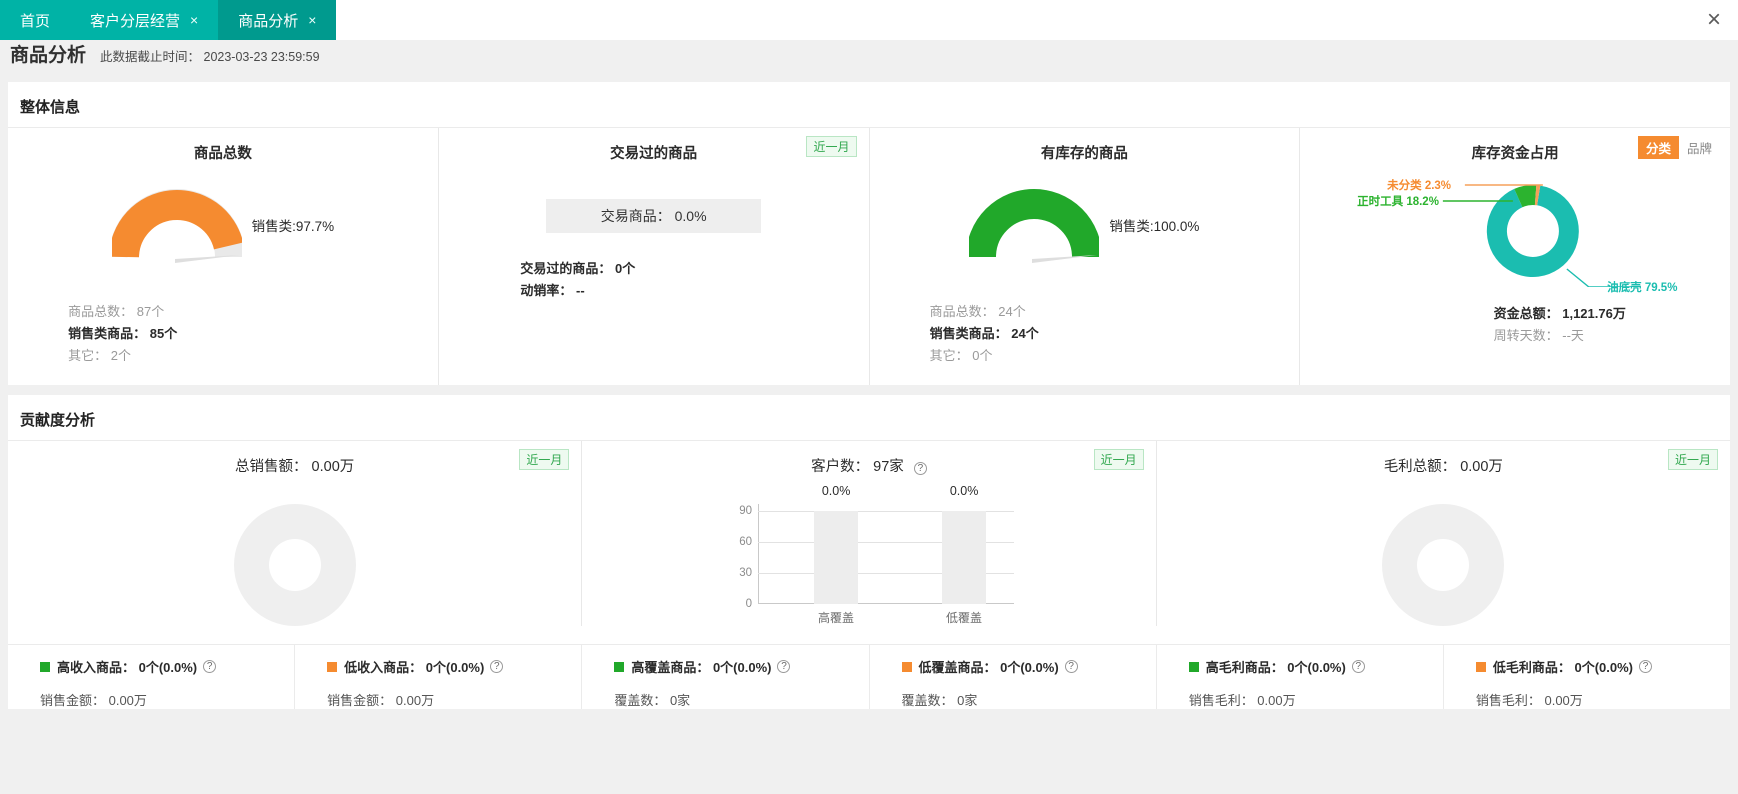 The image size is (1738, 794). I want to click on y-axis-tick: 30, so click(745, 573).